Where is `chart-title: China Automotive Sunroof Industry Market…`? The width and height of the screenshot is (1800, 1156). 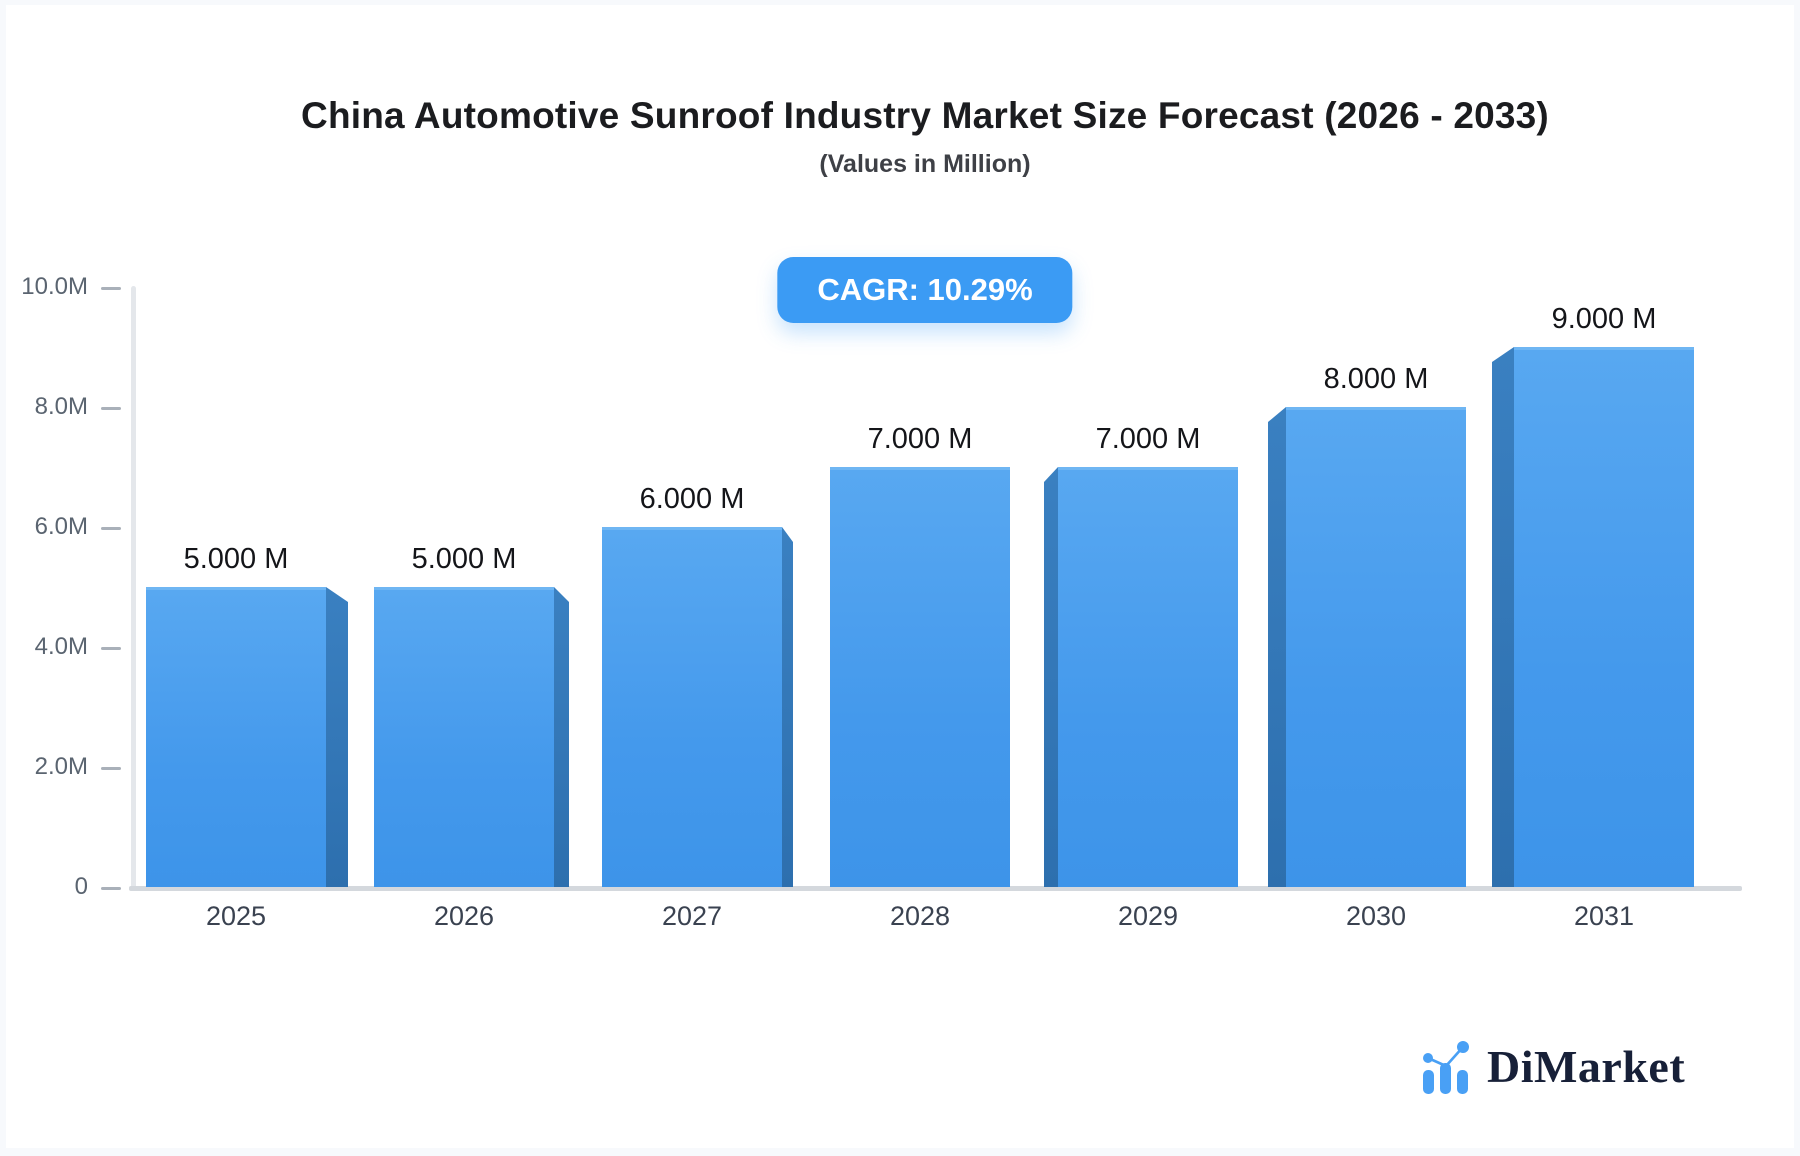 chart-title: China Automotive Sunroof Industry Market… is located at coordinates (925, 115).